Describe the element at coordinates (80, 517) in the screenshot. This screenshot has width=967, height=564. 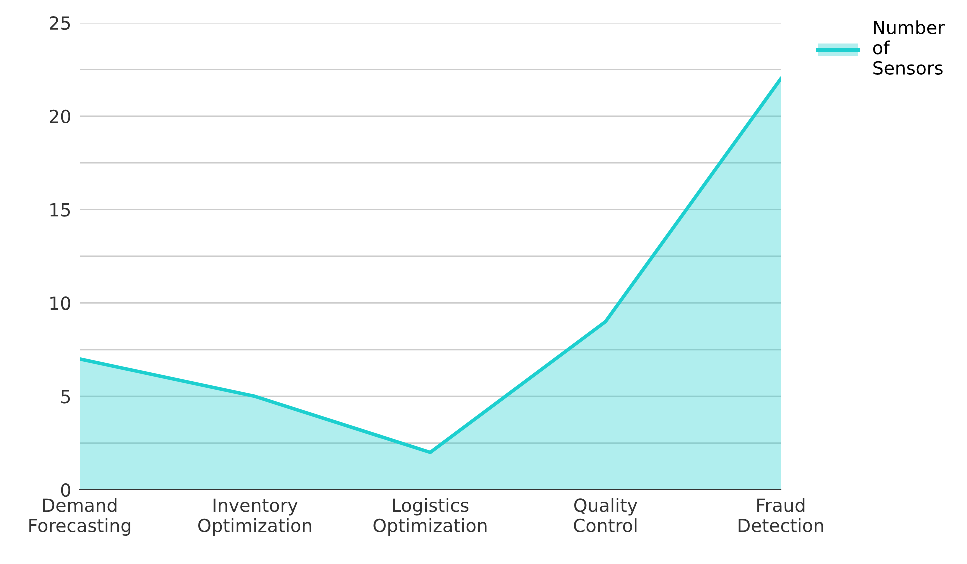
I see `x-tick-label: Demand Forecasting` at that location.